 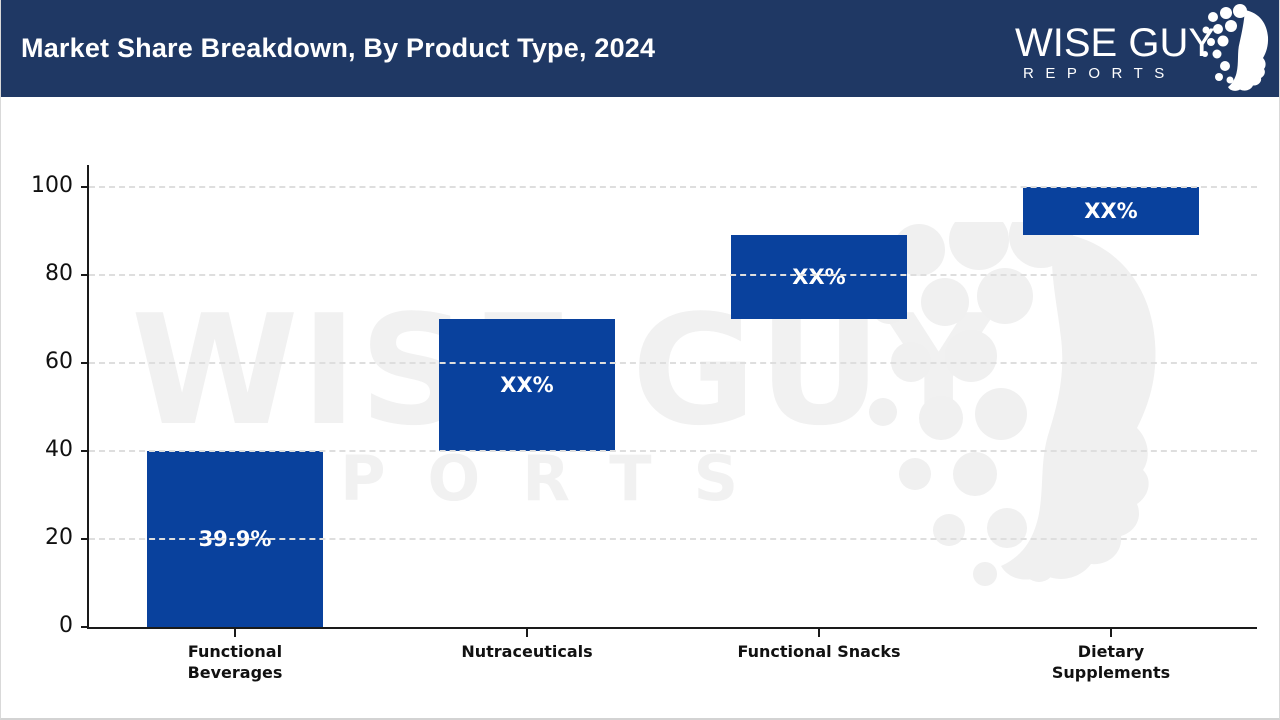 I want to click on bar-nutraceuticals: XX%, so click(x=527, y=385).